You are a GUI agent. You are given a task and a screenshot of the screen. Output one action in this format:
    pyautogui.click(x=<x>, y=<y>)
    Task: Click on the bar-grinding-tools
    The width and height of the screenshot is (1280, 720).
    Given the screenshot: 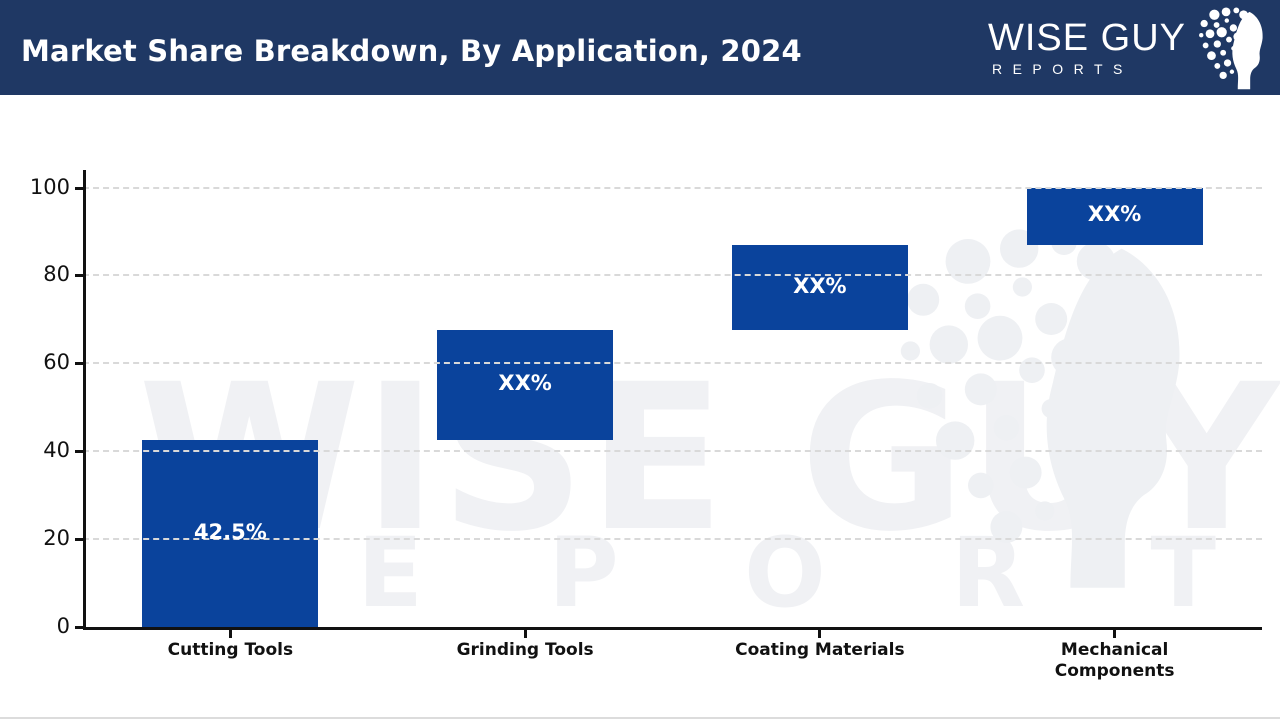 What is the action you would take?
    pyautogui.click(x=525, y=385)
    